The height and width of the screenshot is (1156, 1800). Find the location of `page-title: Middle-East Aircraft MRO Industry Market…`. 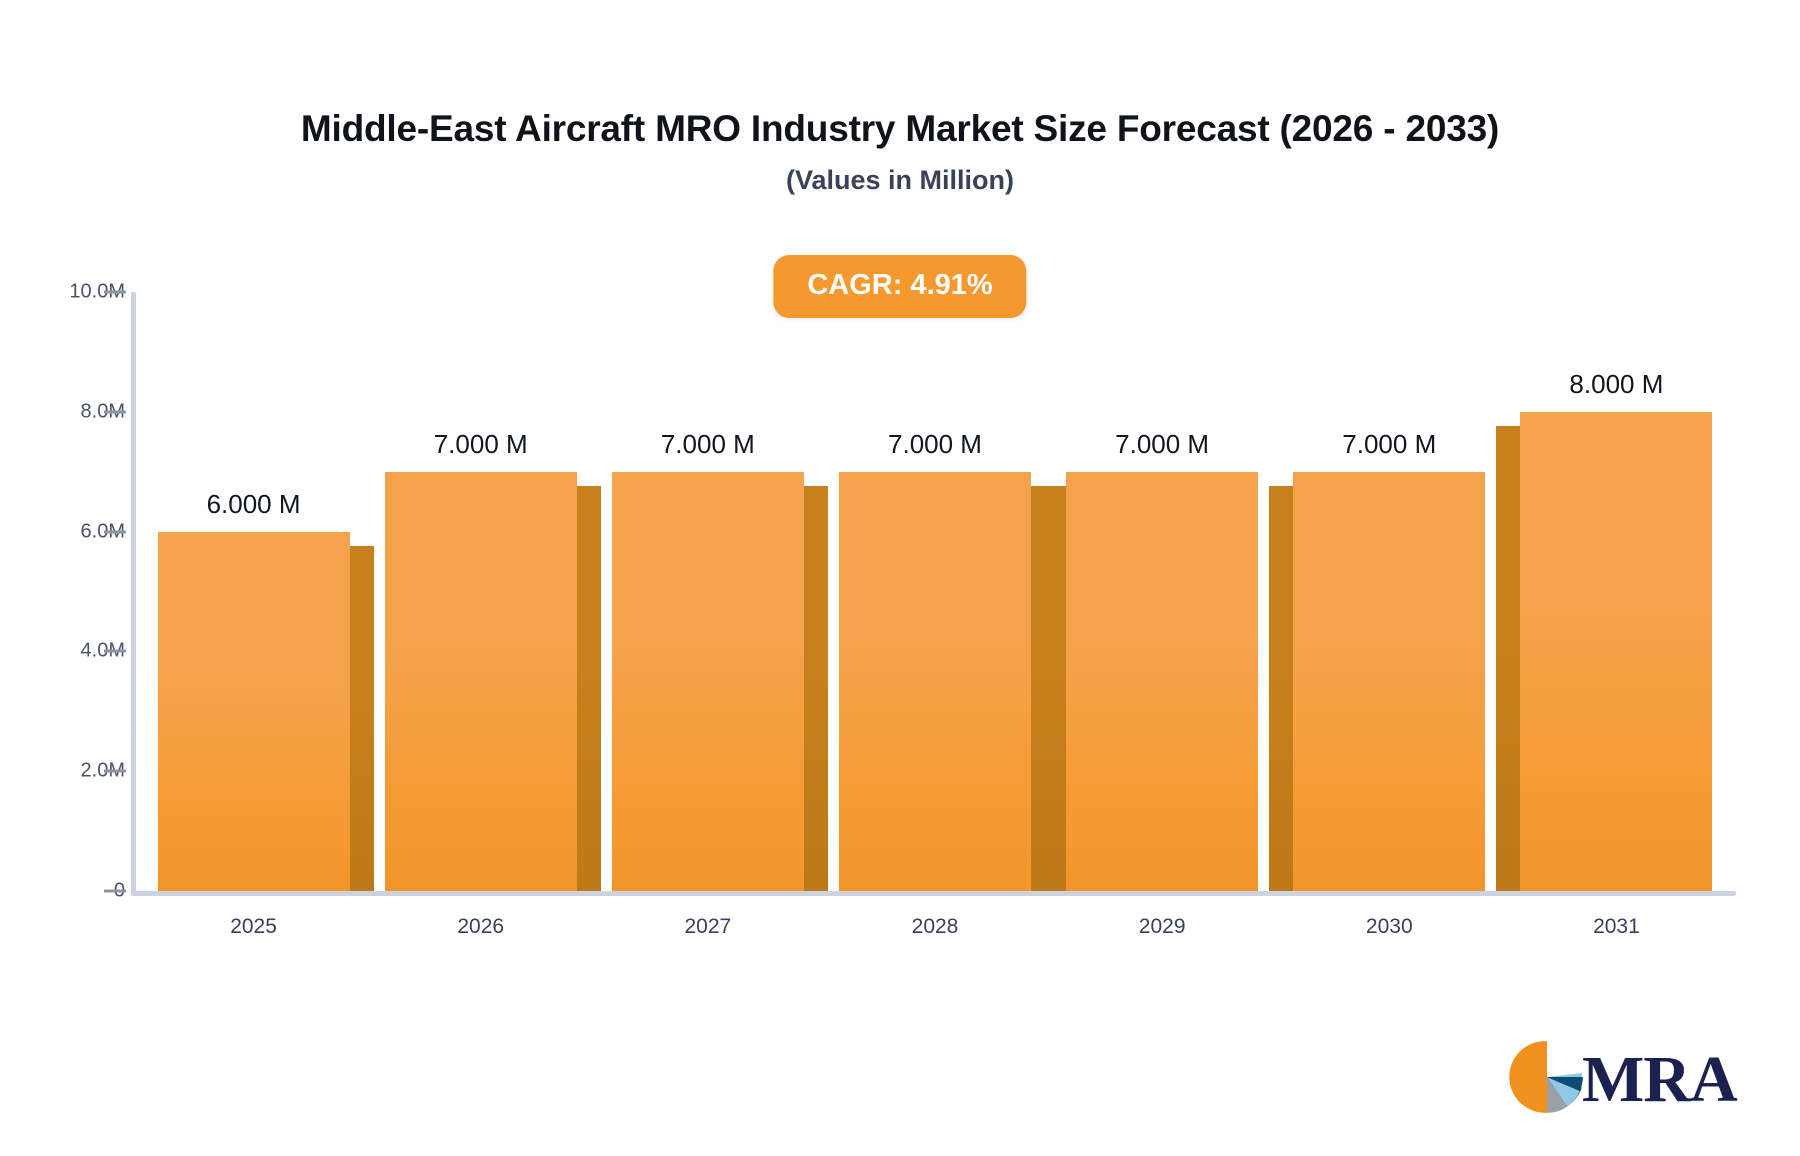

page-title: Middle-East Aircraft MRO Industry Market… is located at coordinates (900, 128).